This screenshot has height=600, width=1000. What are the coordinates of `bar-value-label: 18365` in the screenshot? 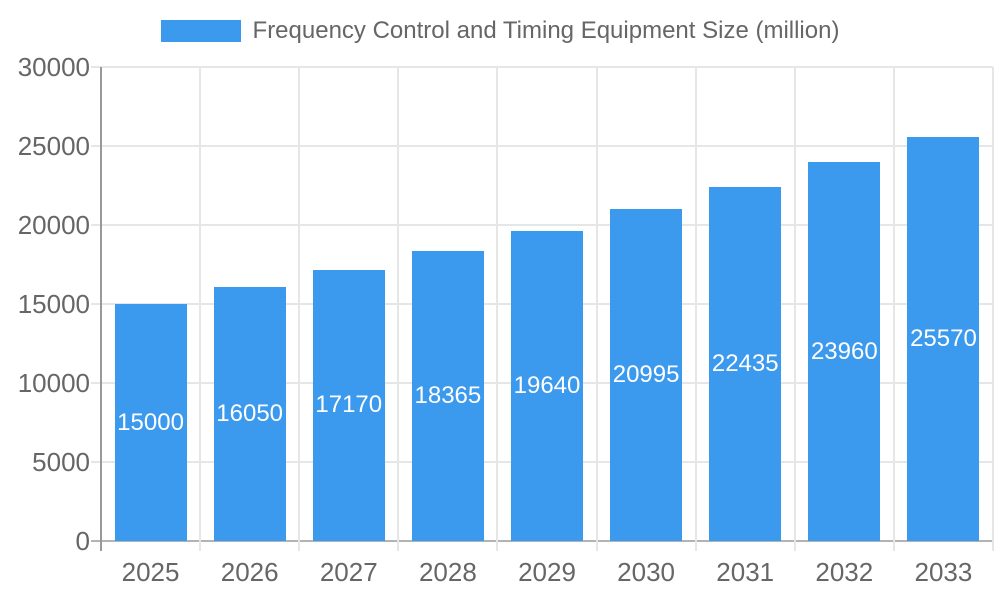 It's located at (448, 395).